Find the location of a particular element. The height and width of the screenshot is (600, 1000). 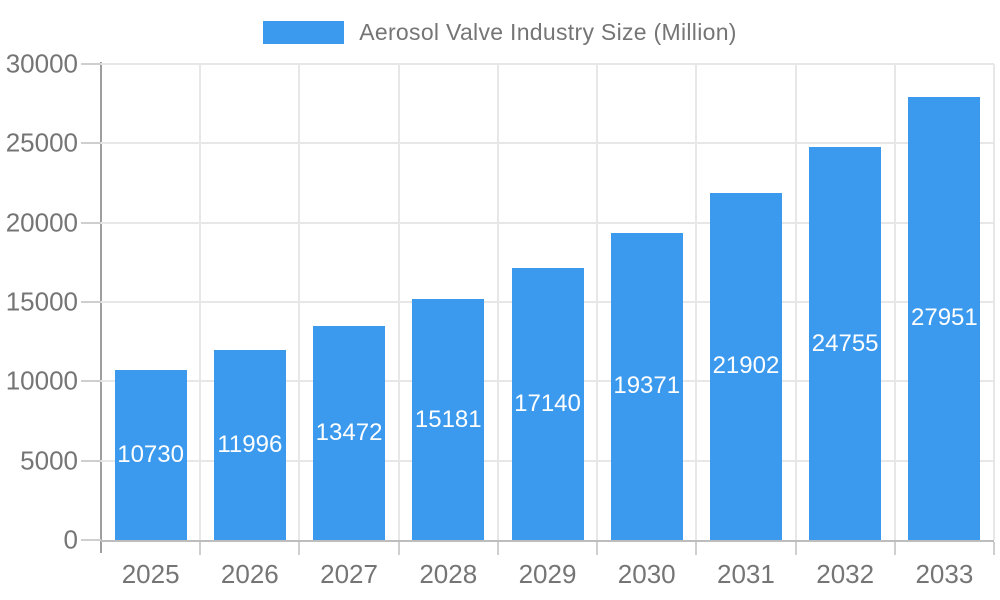

x-axis-label: 2027 is located at coordinates (349, 574).